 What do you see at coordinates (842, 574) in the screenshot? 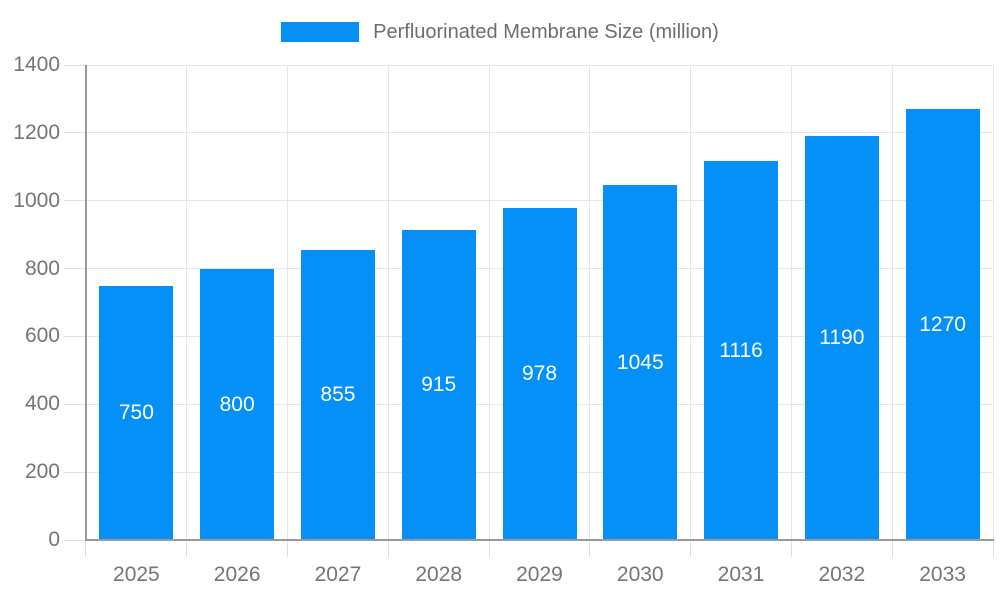
I see `x-axis-label: 2032` at bounding box center [842, 574].